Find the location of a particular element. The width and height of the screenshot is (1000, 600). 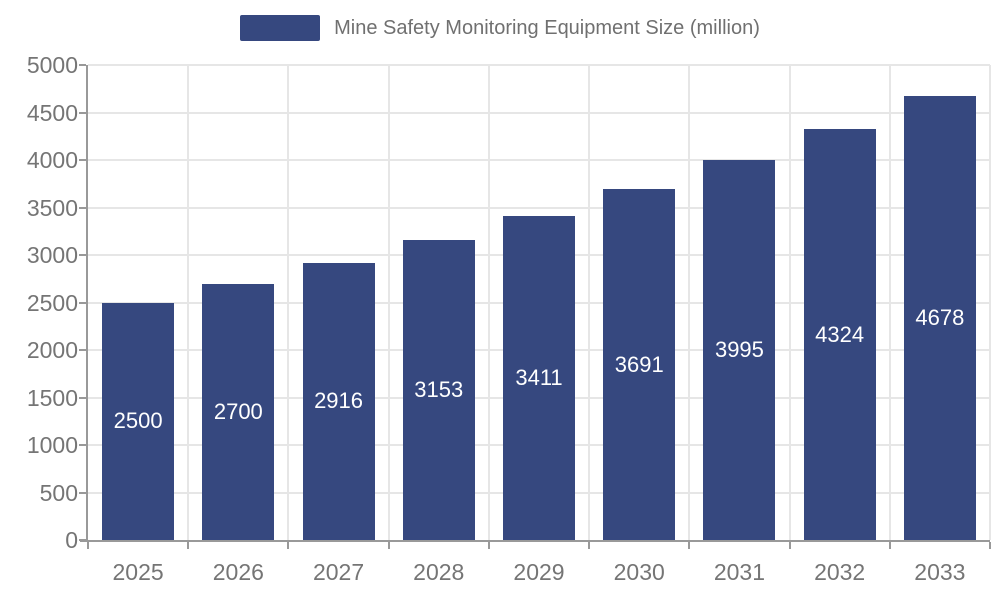

x-axis-category-label: 2032 is located at coordinates (840, 572).